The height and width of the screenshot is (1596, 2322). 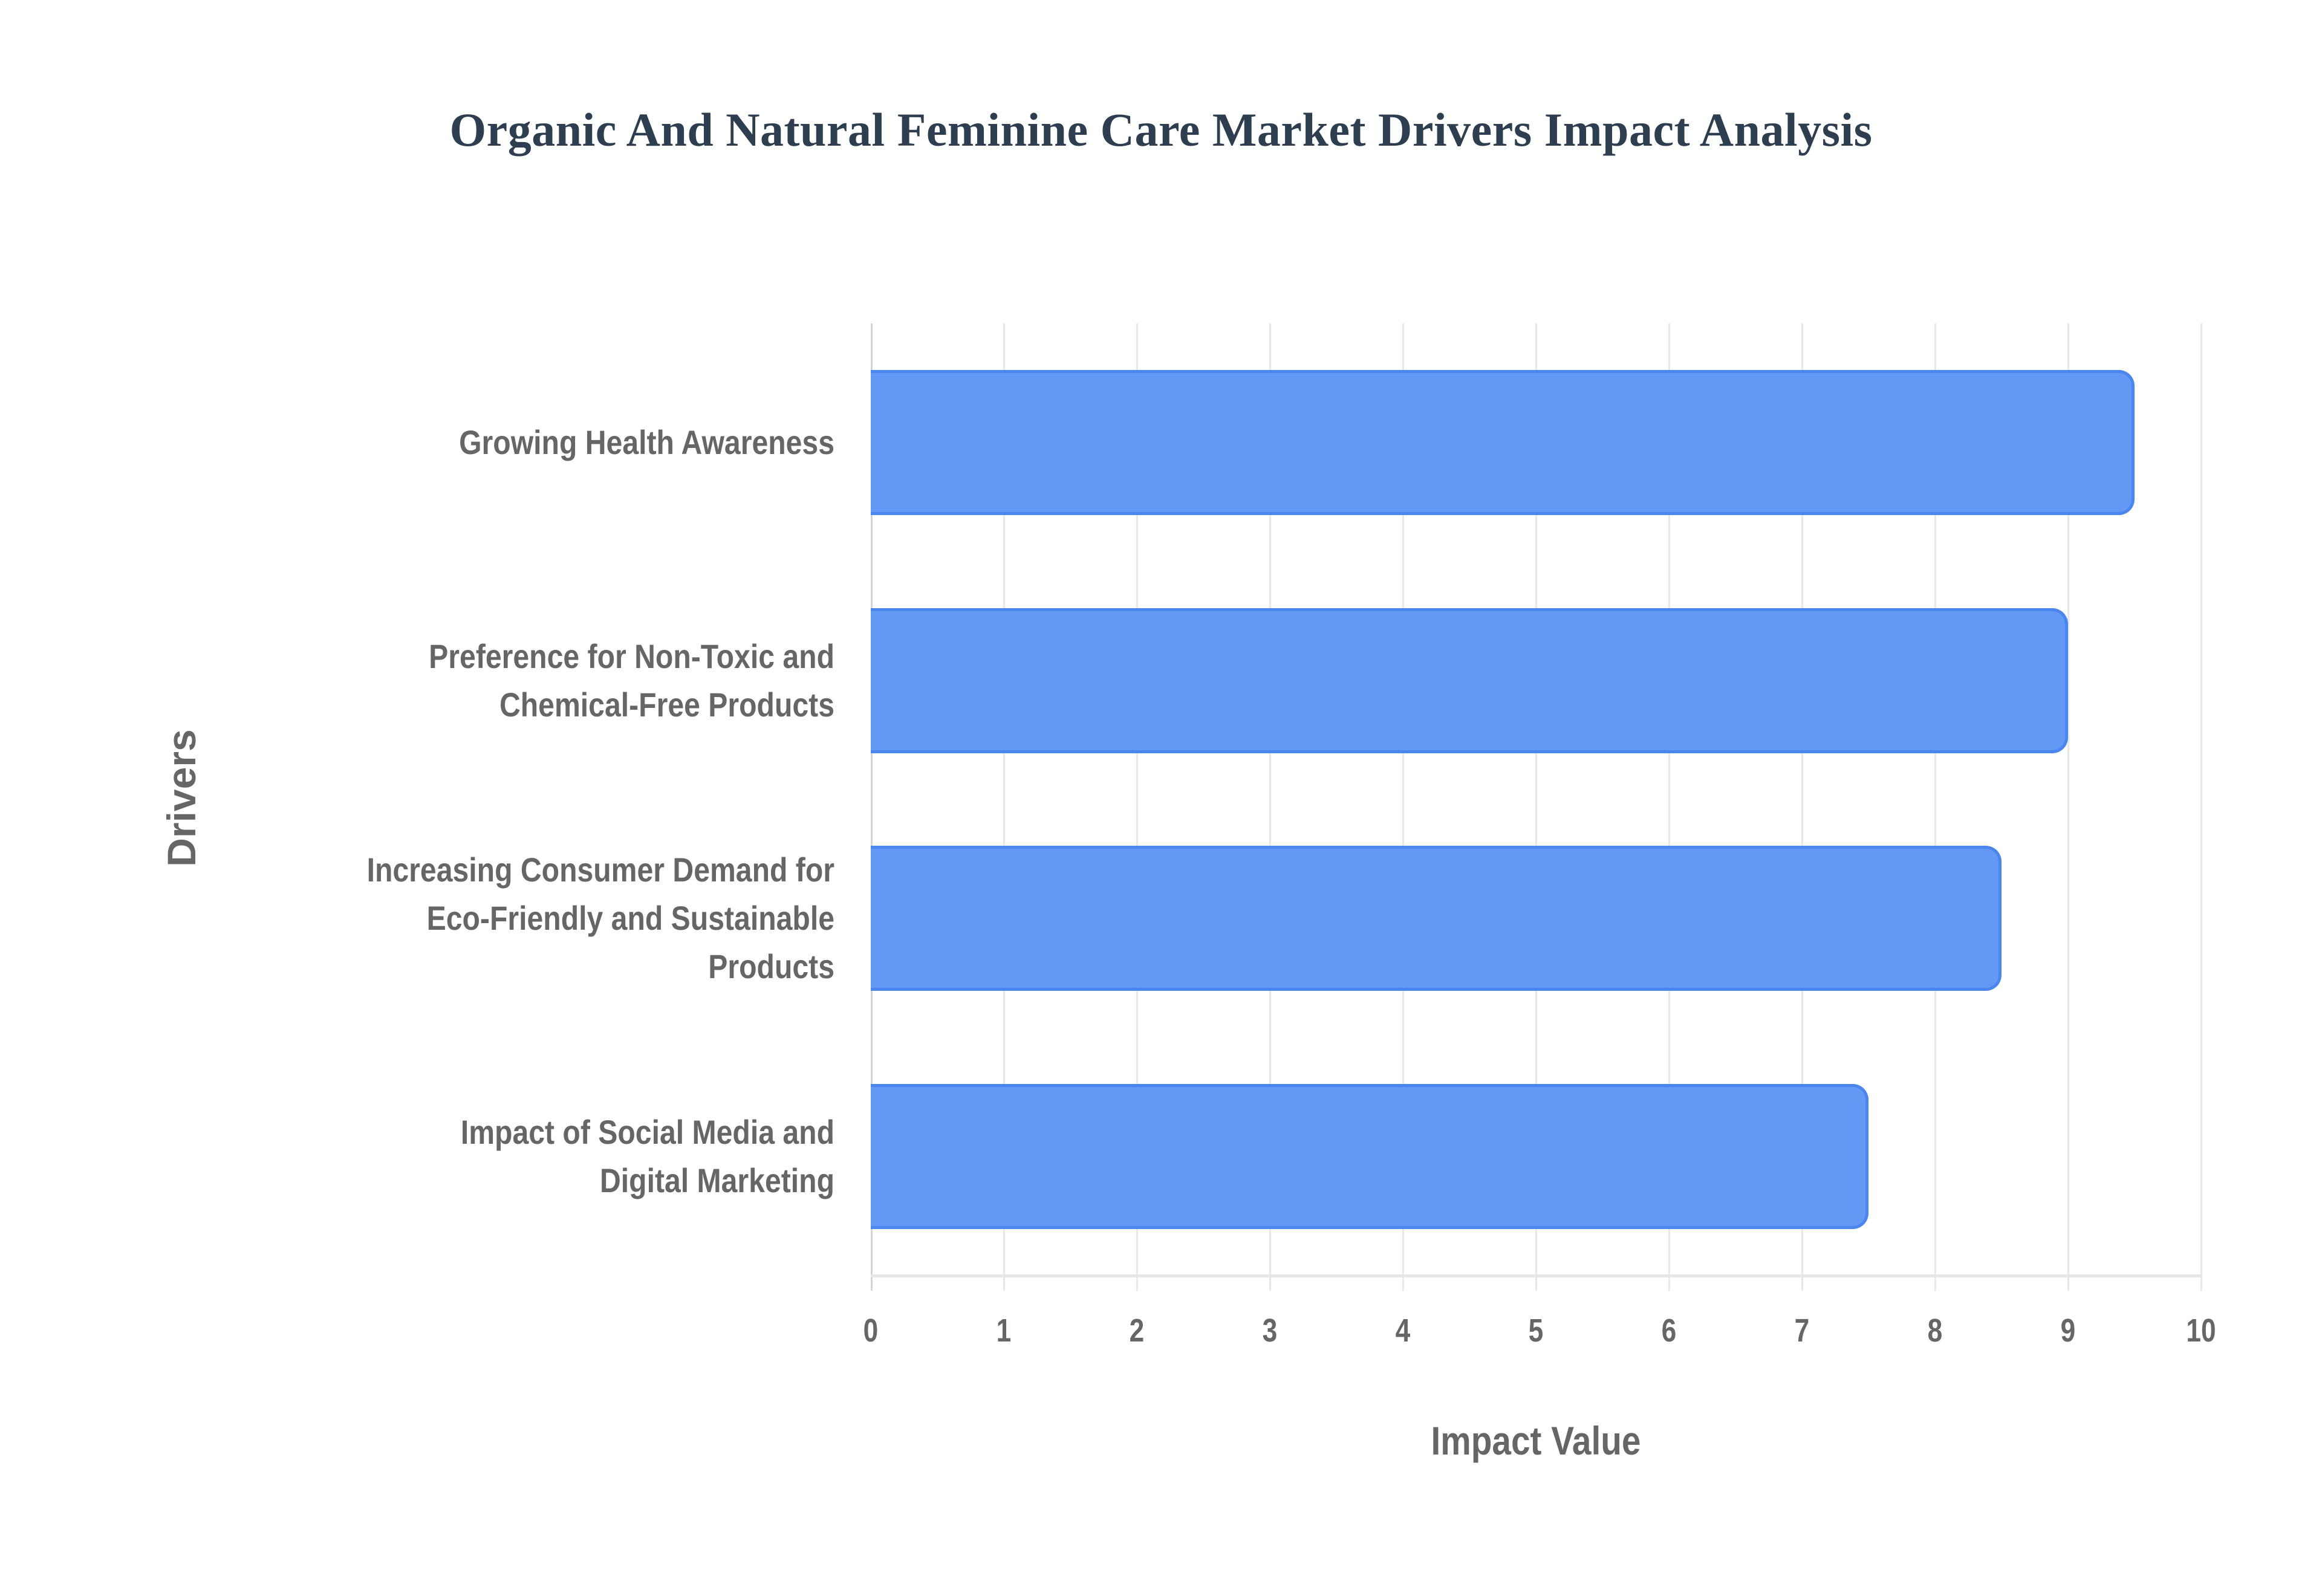 What do you see at coordinates (600, 870) in the screenshot?
I see `y-category-label-line: Increasing Consumer Demand for` at bounding box center [600, 870].